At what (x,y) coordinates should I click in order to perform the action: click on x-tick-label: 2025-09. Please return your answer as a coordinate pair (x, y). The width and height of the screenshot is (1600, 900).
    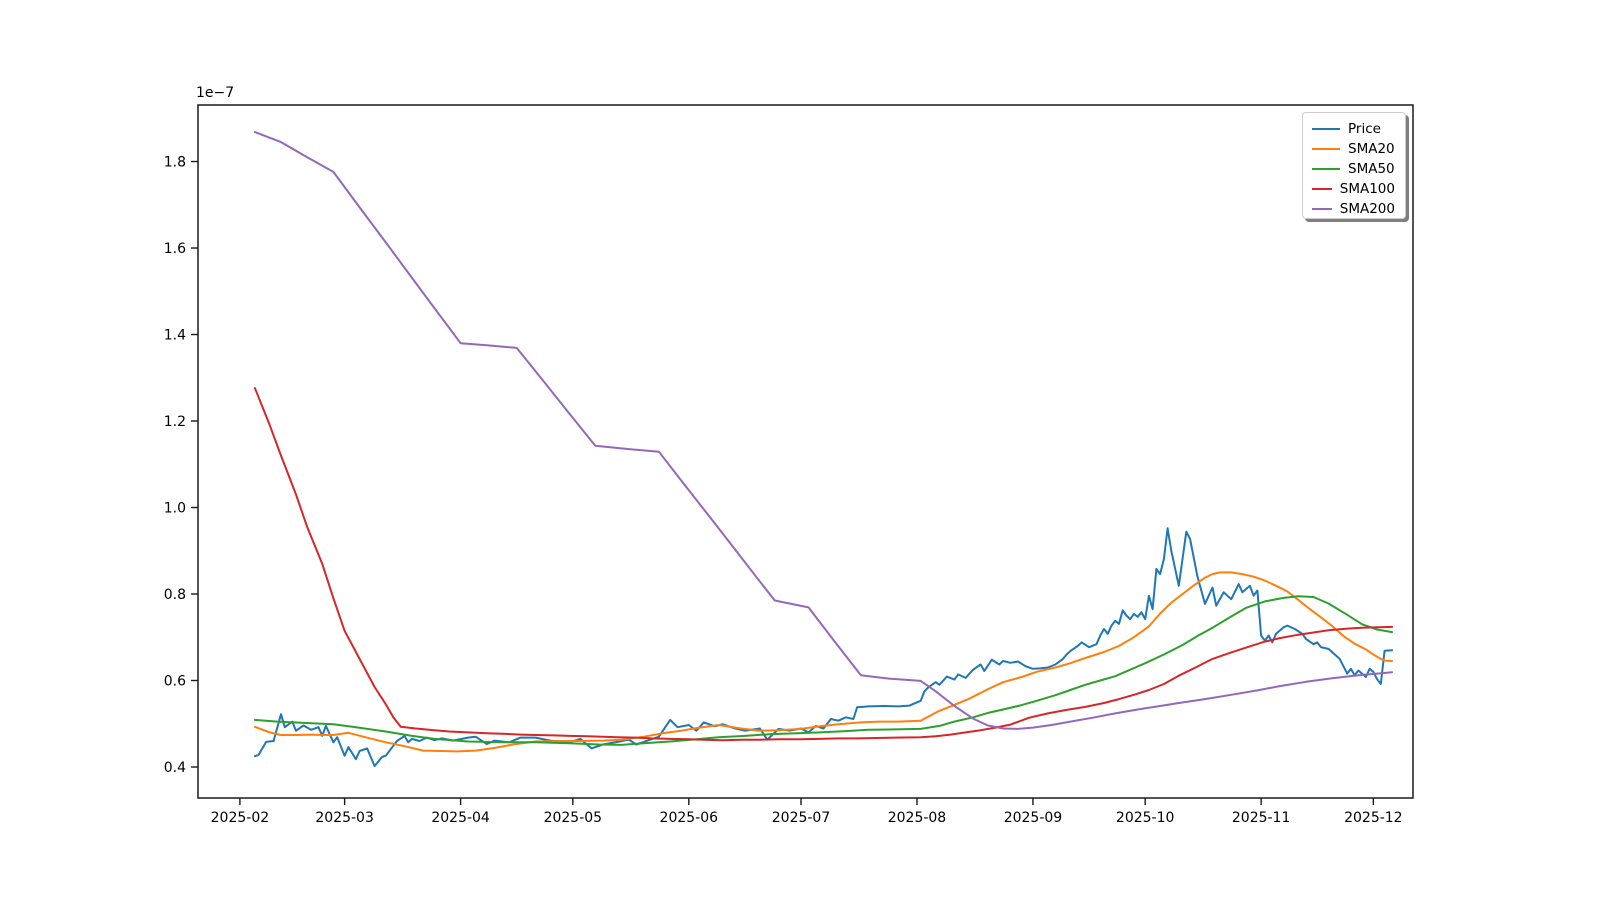
    Looking at the image, I should click on (1033, 818).